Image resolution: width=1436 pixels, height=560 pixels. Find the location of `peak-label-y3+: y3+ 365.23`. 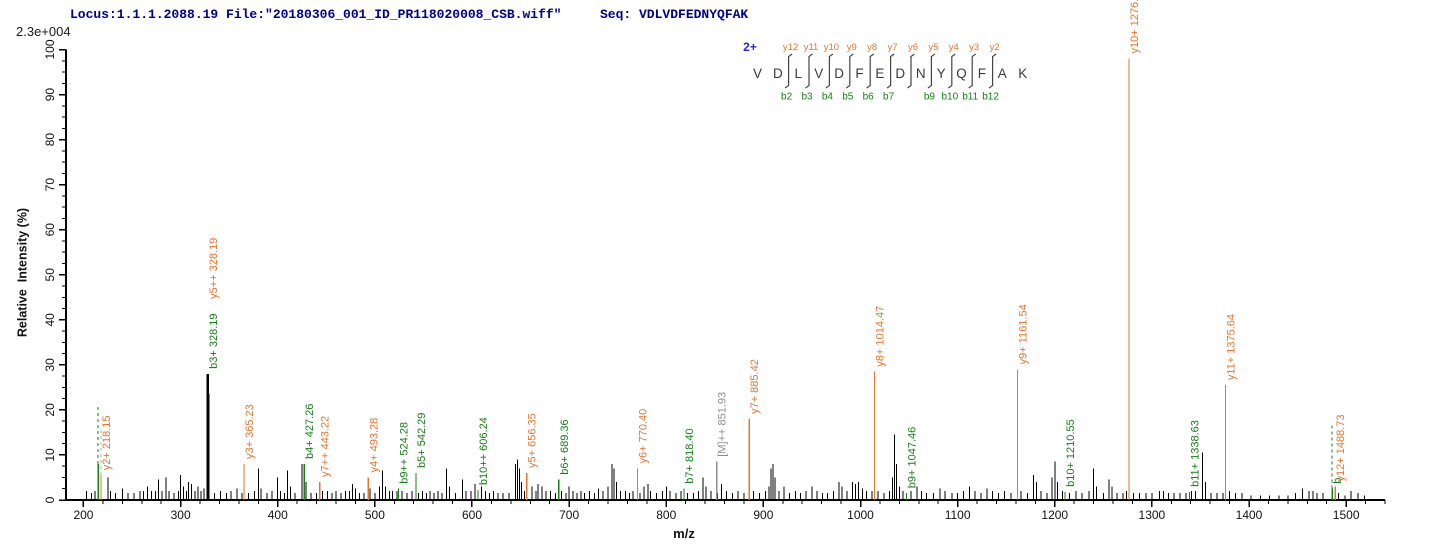

peak-label-y3+: y3+ 365.23 is located at coordinates (250, 431).